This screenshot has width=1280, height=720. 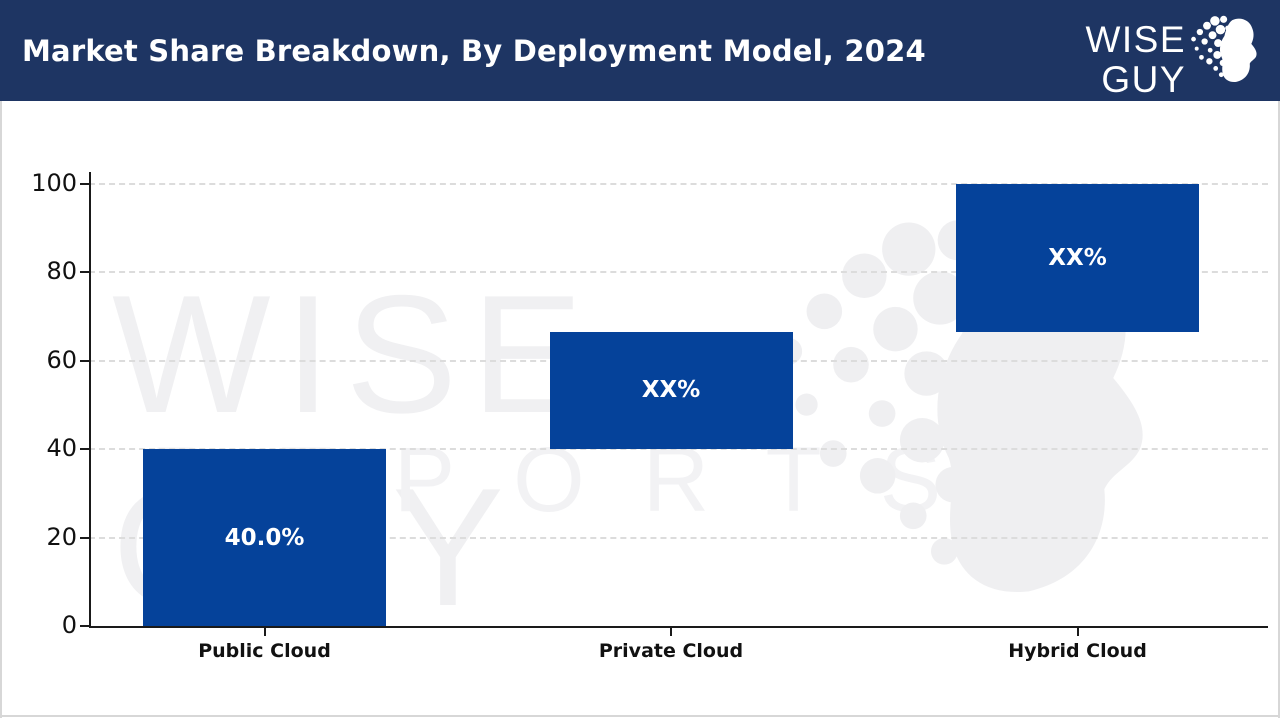 What do you see at coordinates (1226, 53) in the screenshot?
I see `brand-face-icon` at bounding box center [1226, 53].